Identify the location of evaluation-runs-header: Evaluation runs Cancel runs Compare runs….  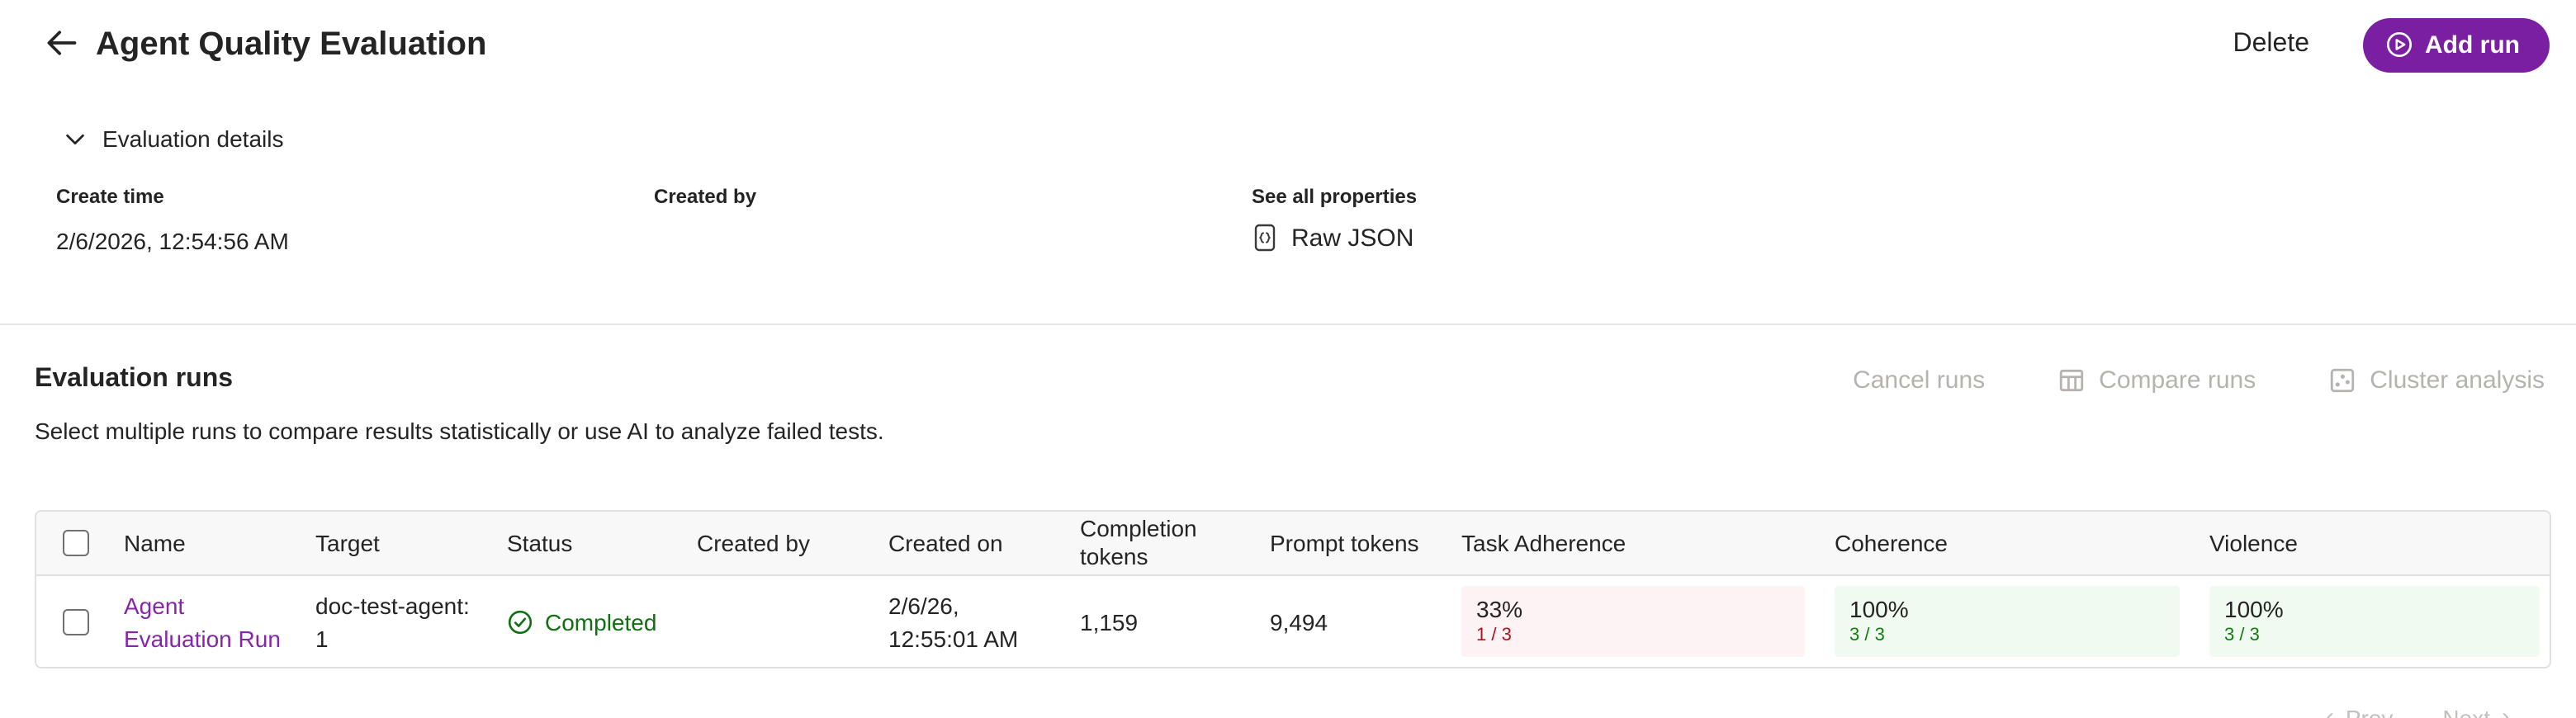
(1290, 379).